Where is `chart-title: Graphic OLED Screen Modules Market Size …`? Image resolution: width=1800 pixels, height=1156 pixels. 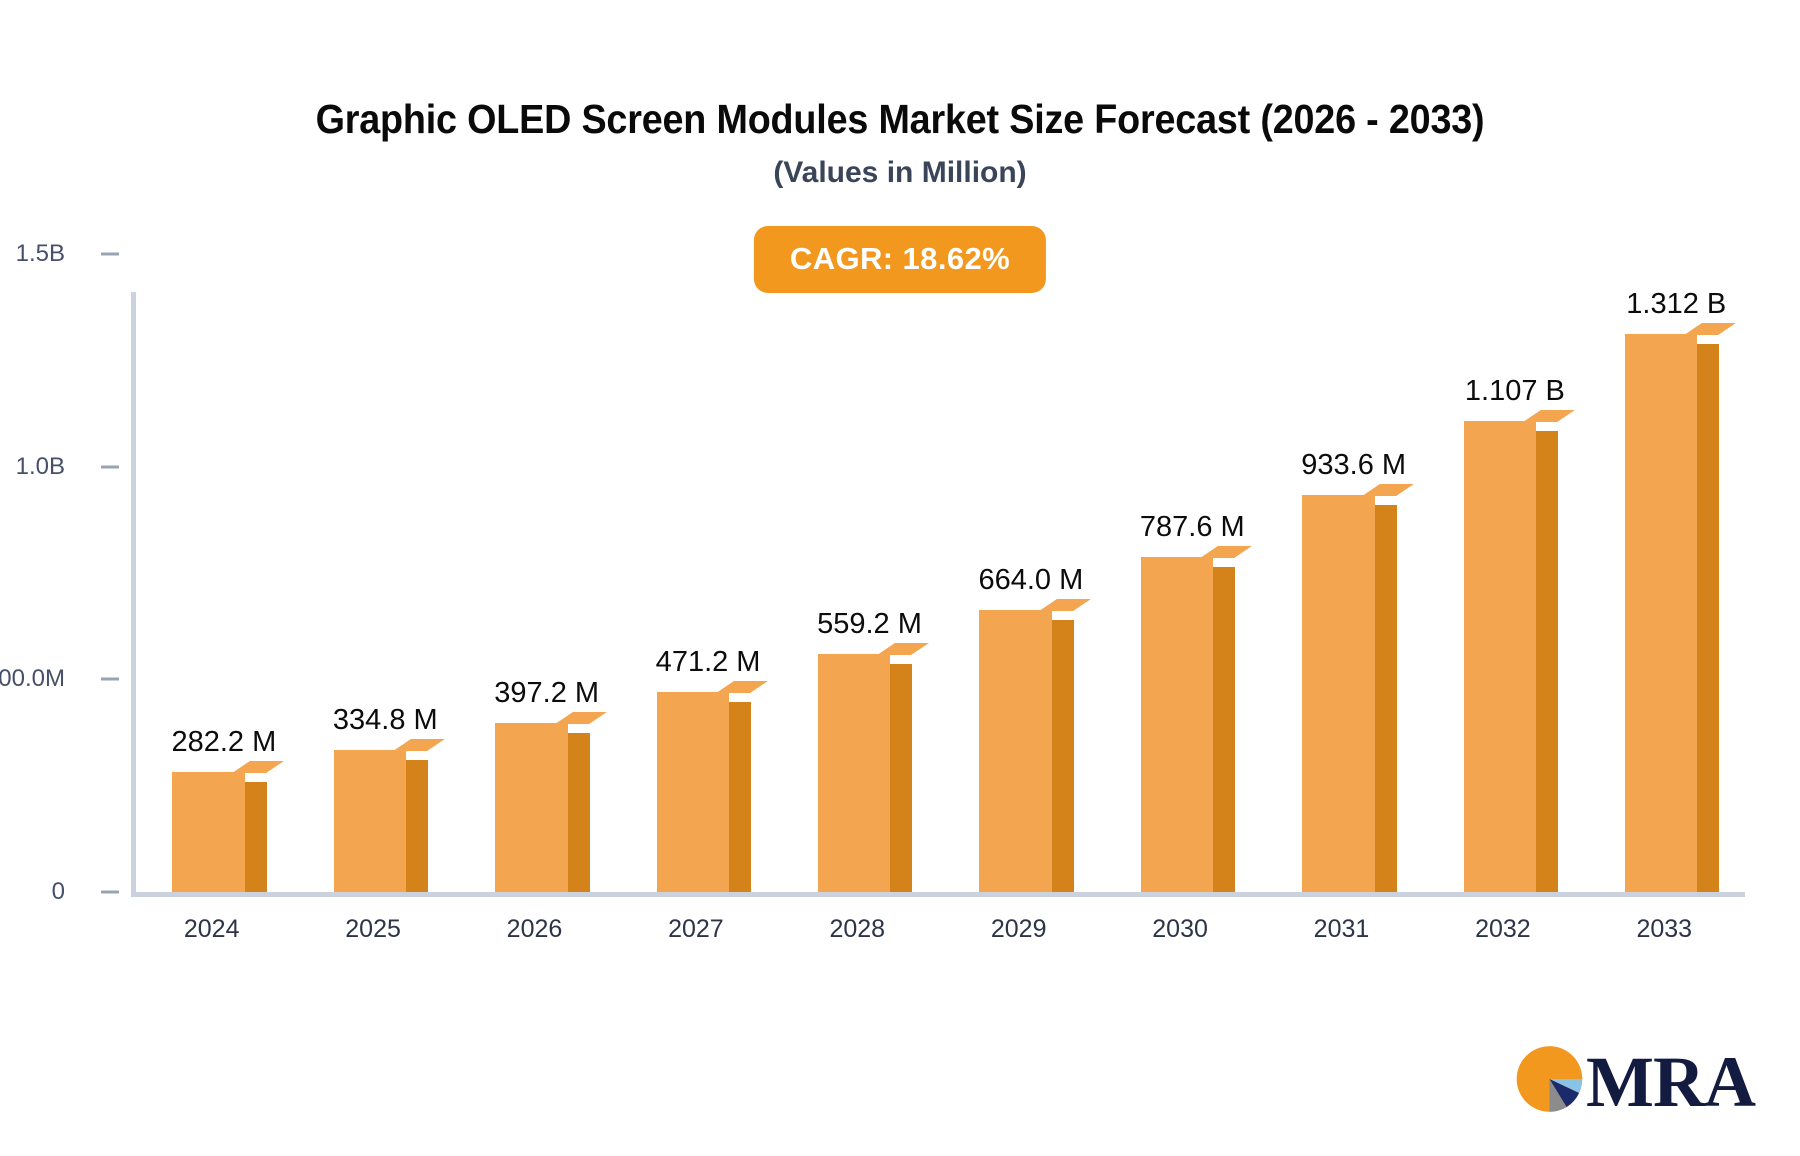 chart-title: Graphic OLED Screen Modules Market Size … is located at coordinates (900, 119).